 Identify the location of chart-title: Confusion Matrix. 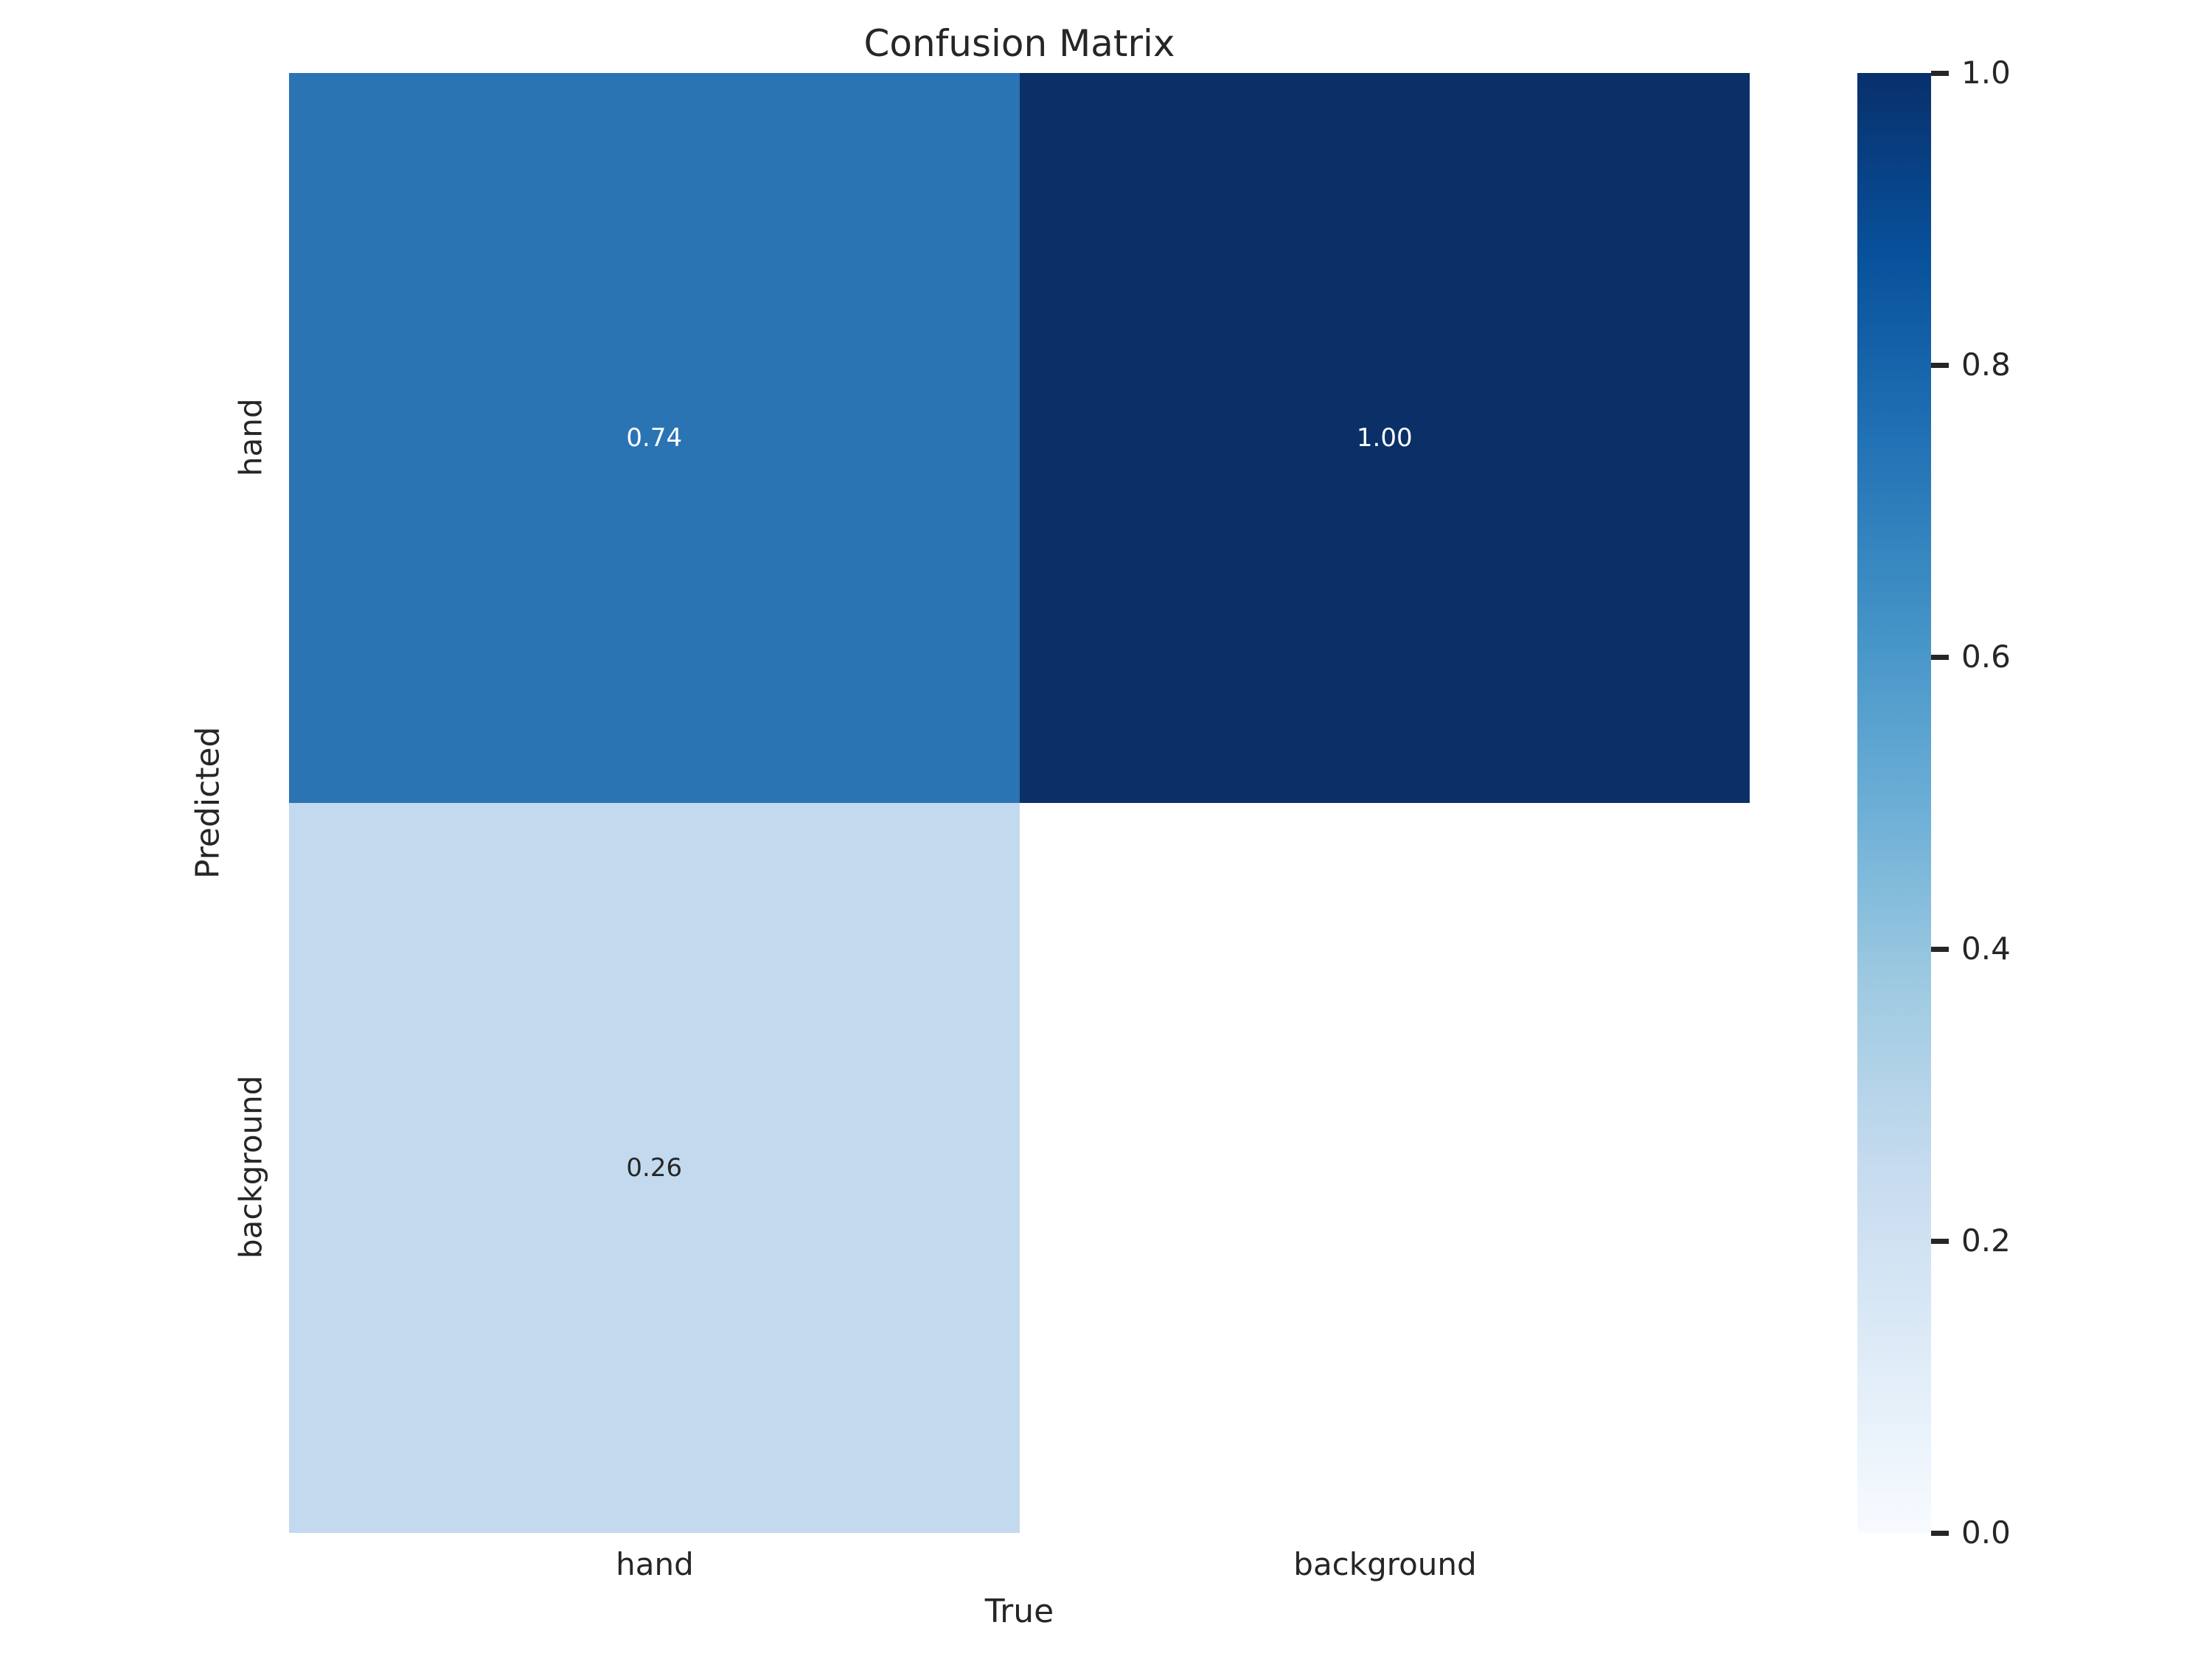
(1019, 43).